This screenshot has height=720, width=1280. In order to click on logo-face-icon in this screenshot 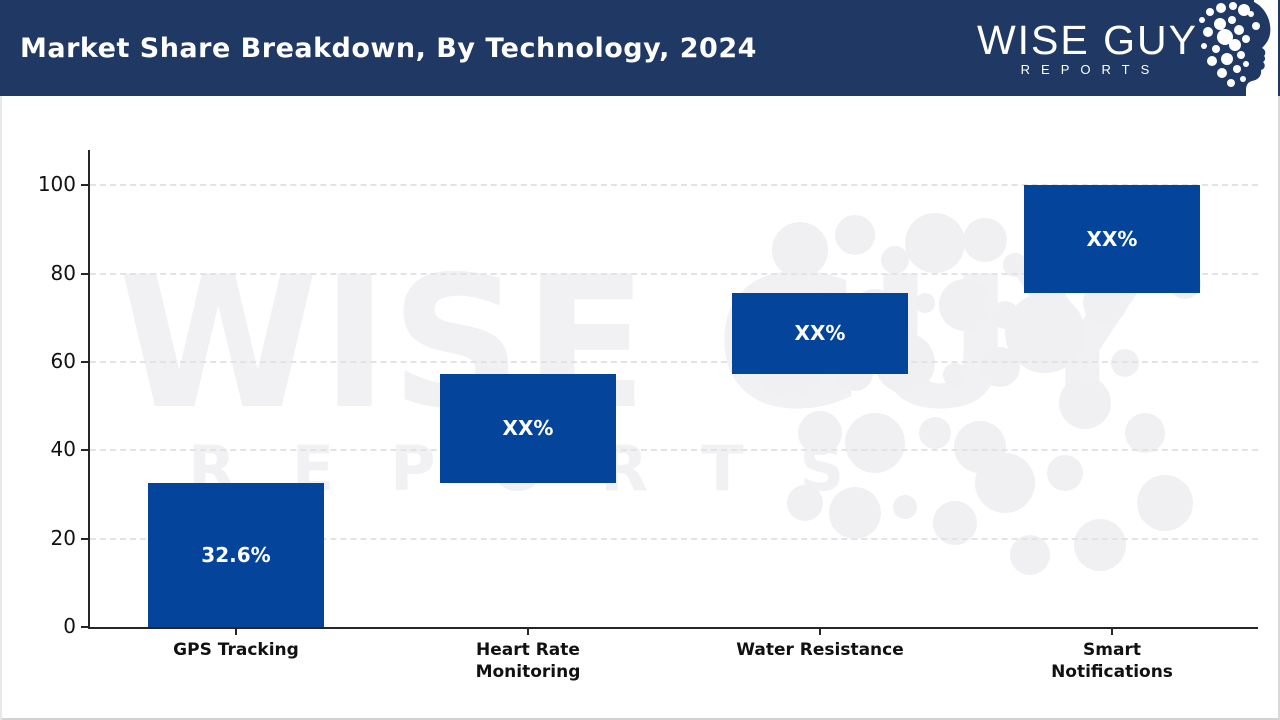, I will do `click(1238, 48)`.